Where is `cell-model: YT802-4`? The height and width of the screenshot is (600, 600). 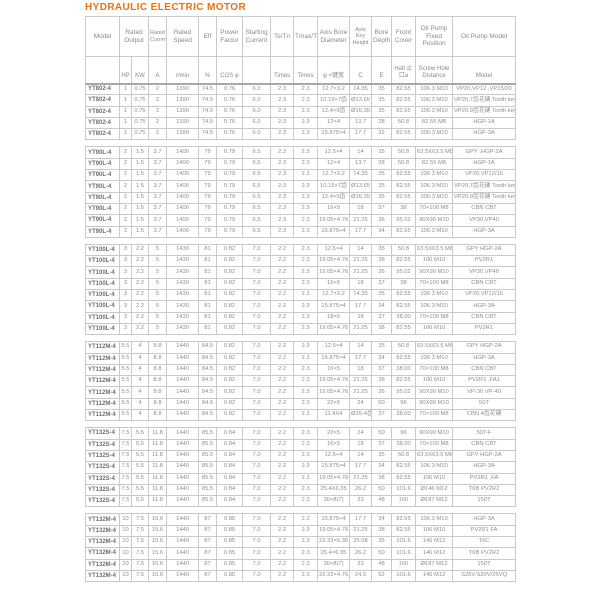 cell-model: YT802-4 is located at coordinates (102, 89).